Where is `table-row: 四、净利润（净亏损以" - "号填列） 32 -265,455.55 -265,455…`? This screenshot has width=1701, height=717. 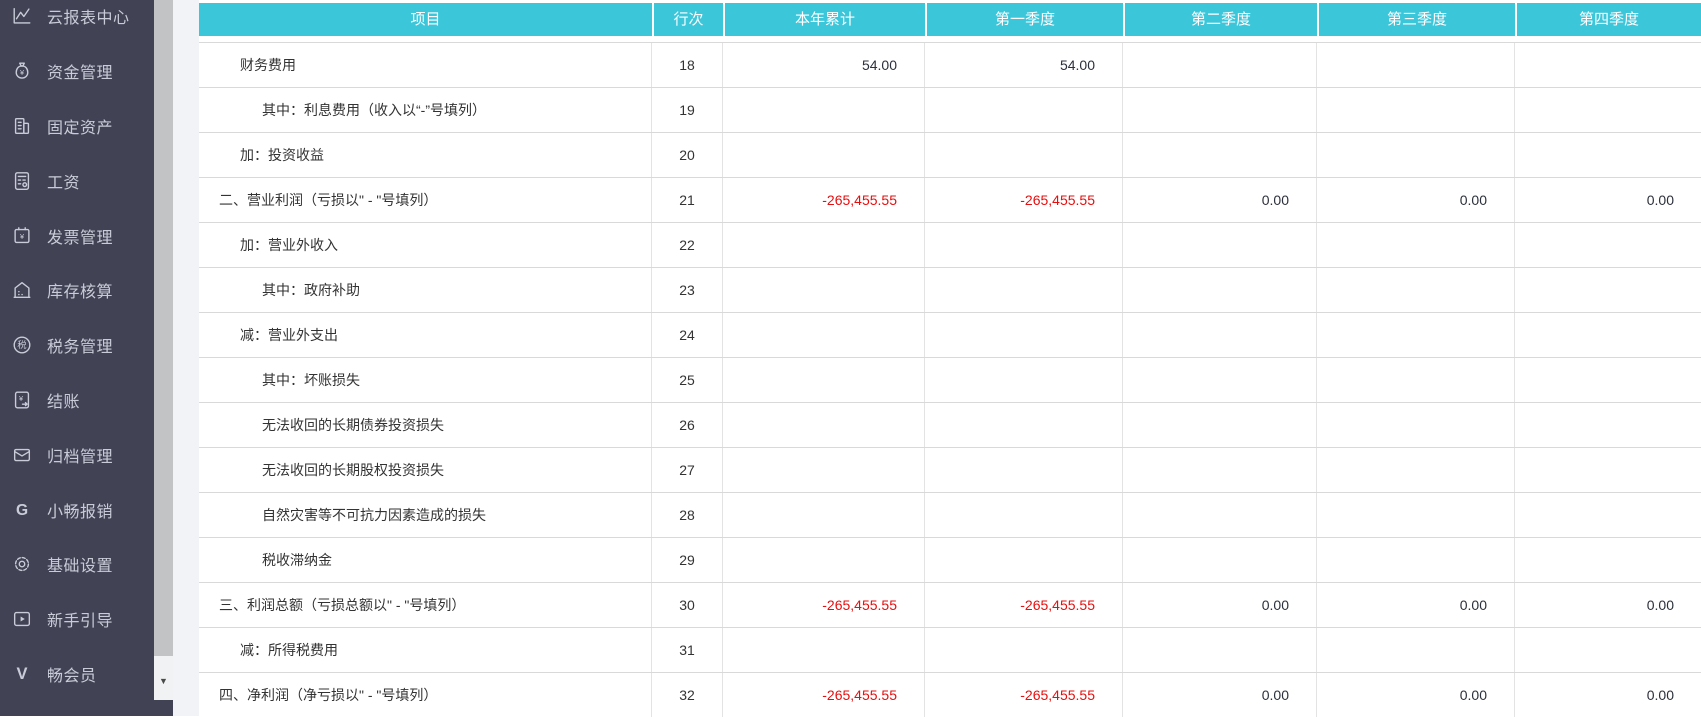
table-row: 四、净利润（净亏损以" - "号填列） 32 -265,455.55 -265,455… is located at coordinates (950, 694).